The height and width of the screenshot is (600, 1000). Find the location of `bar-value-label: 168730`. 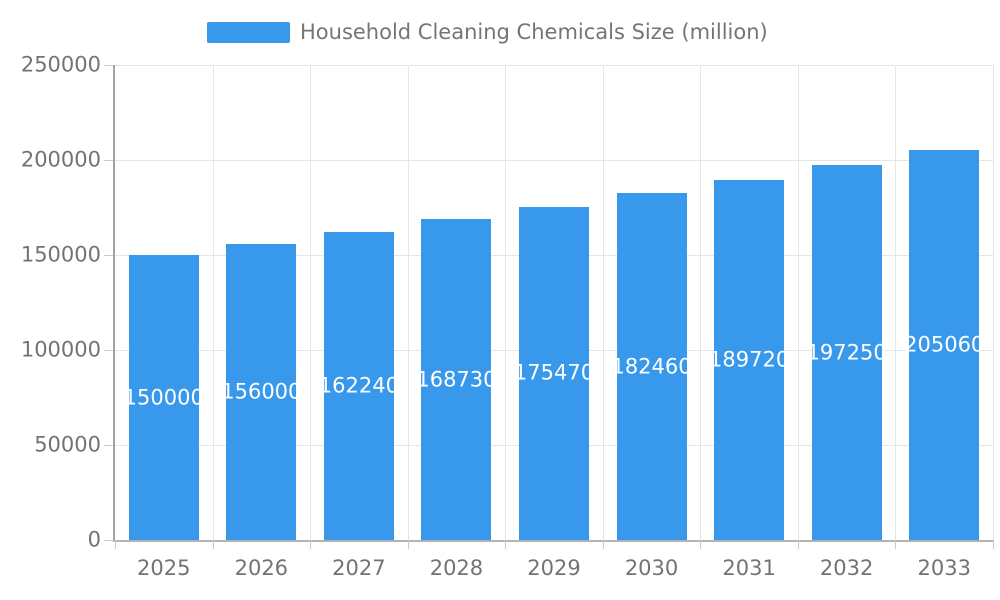

bar-value-label: 168730 is located at coordinates (456, 379).